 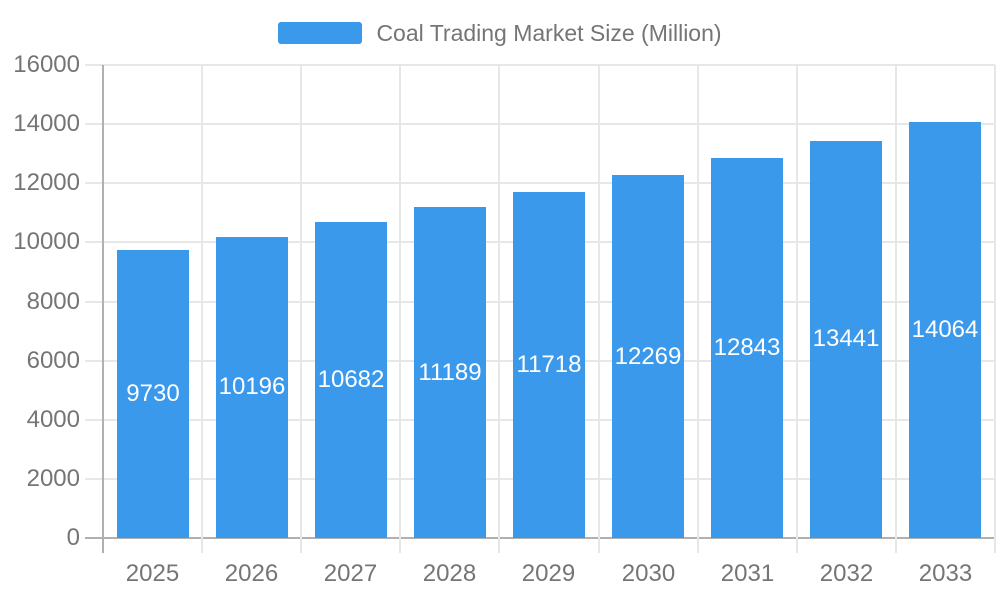 What do you see at coordinates (350, 573) in the screenshot?
I see `x-axis-tick-label: 2027` at bounding box center [350, 573].